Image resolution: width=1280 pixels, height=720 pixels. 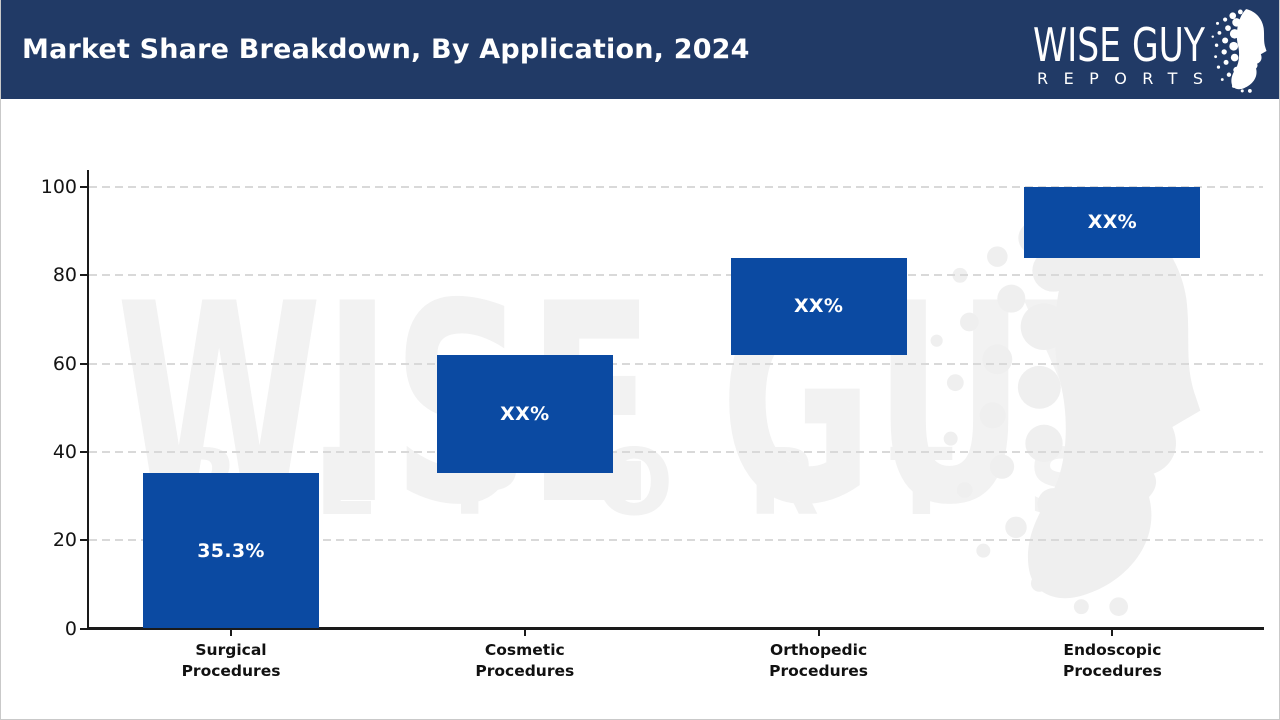 What do you see at coordinates (64, 363) in the screenshot?
I see `y-tick-label: 60` at bounding box center [64, 363].